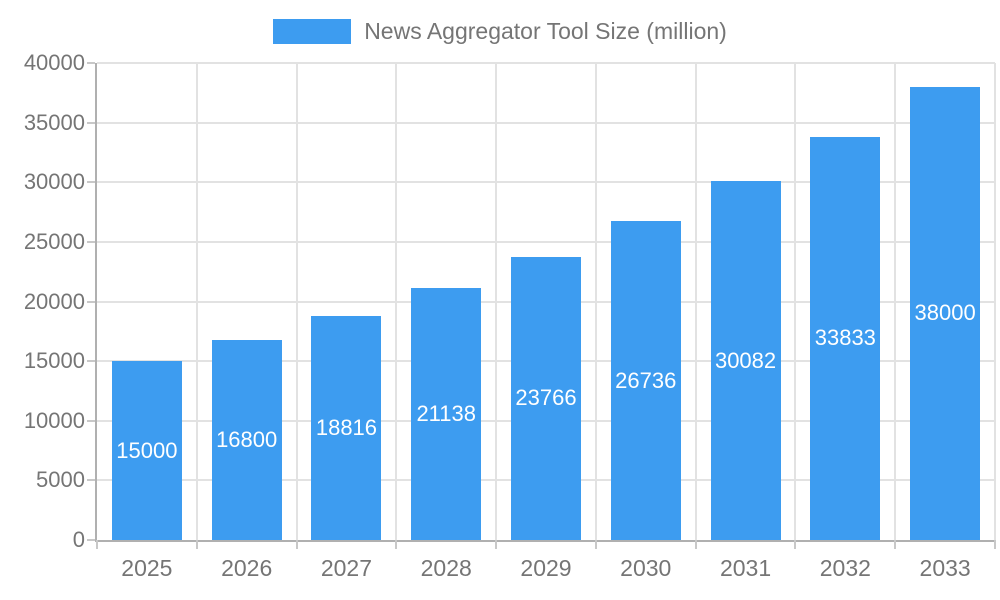  I want to click on bar: 26736, so click(645, 380).